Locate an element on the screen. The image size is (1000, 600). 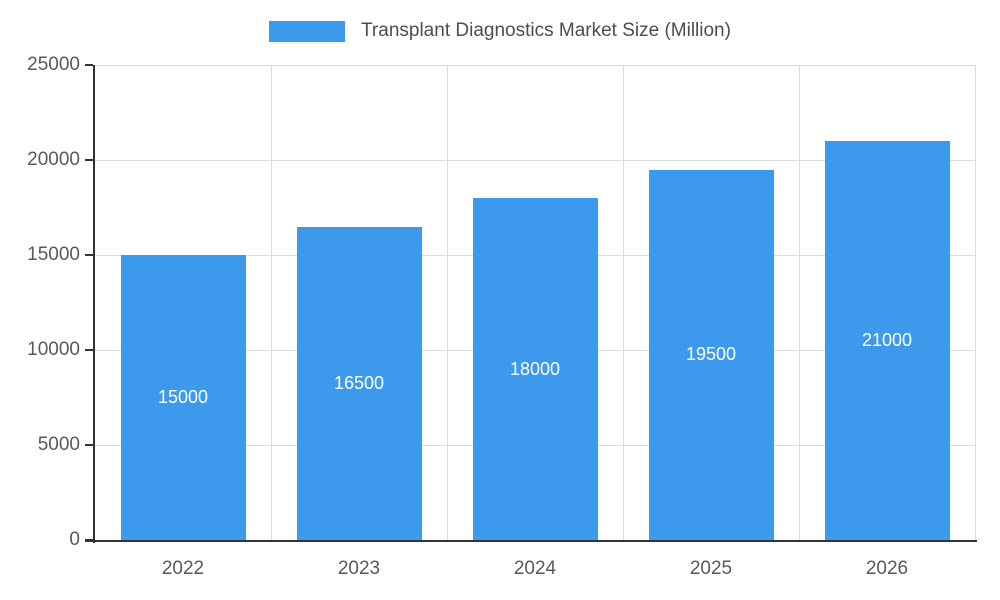
x-axis-line is located at coordinates (531, 541).